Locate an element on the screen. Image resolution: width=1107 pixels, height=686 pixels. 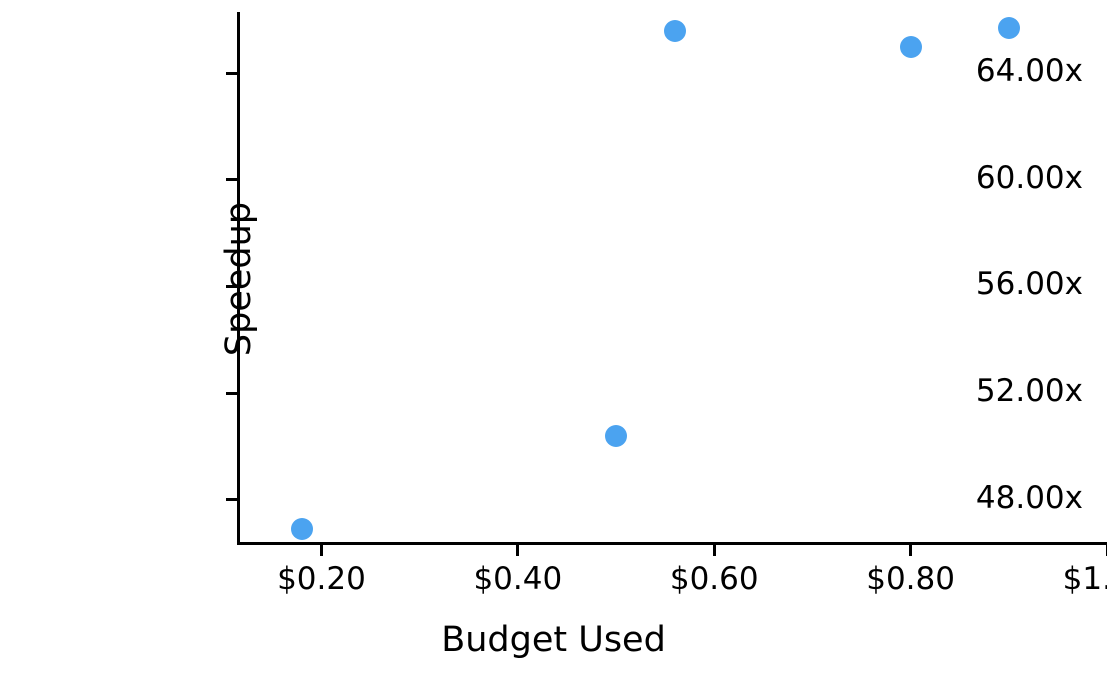
y-tick-label: 60.00x is located at coordinates (1029, 177).